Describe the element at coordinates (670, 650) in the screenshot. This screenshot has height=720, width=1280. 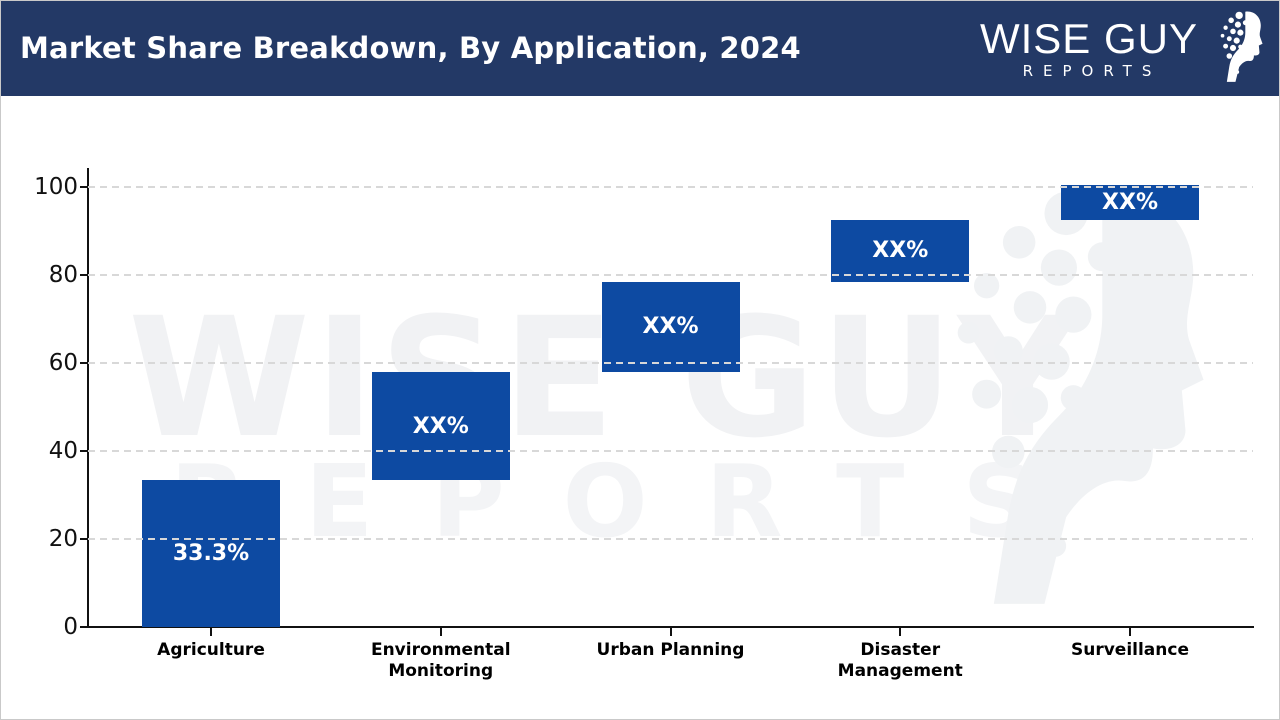
I see `x-category-label: Urban Planning` at that location.